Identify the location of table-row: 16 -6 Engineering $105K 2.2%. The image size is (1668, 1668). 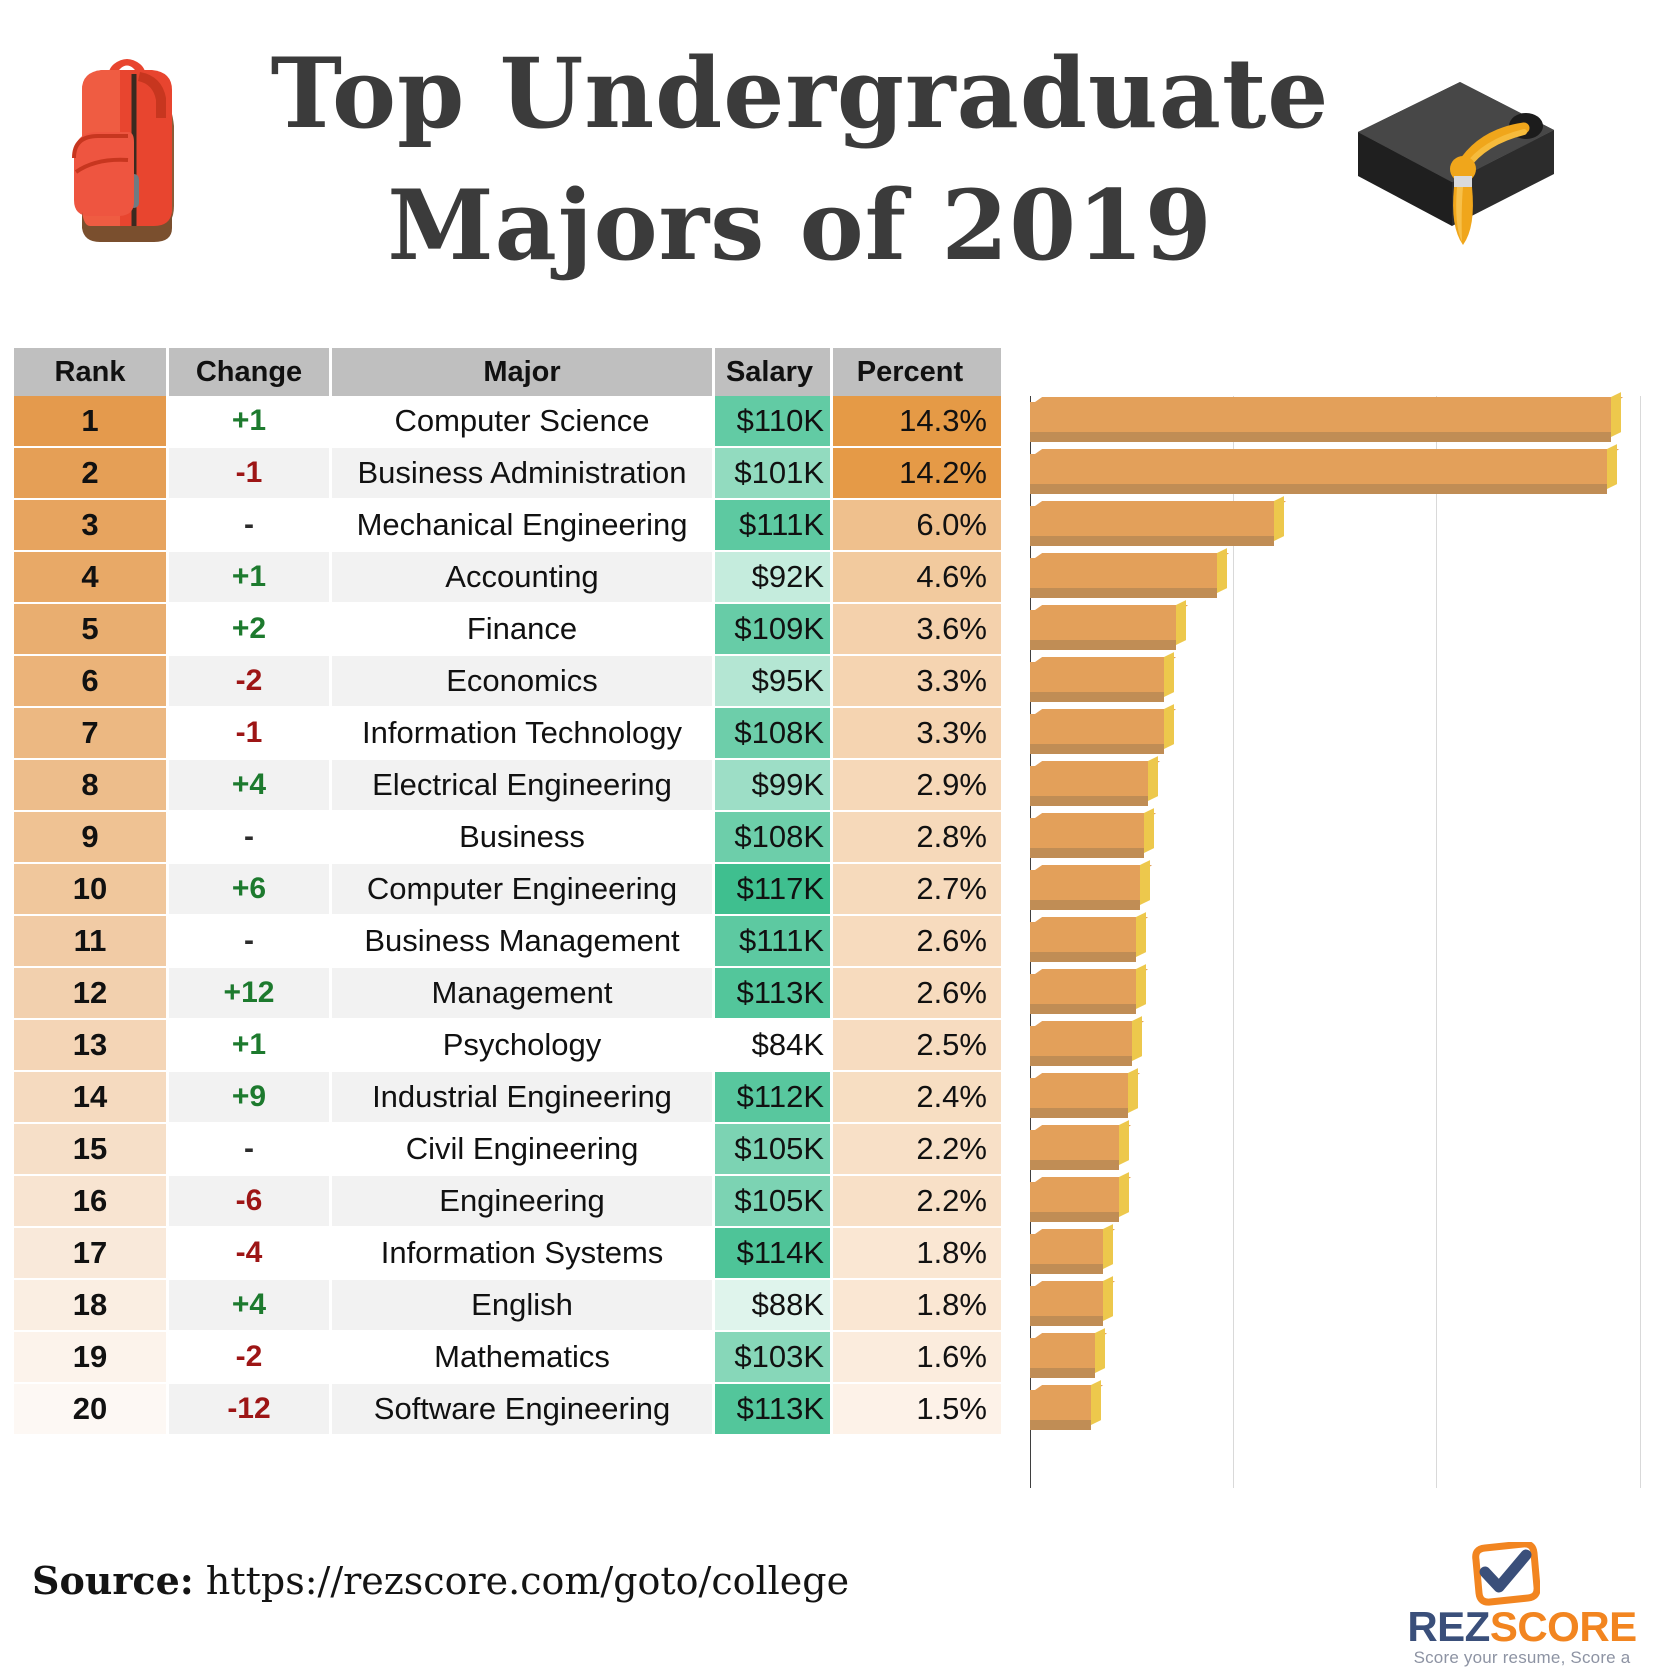
(518, 1202).